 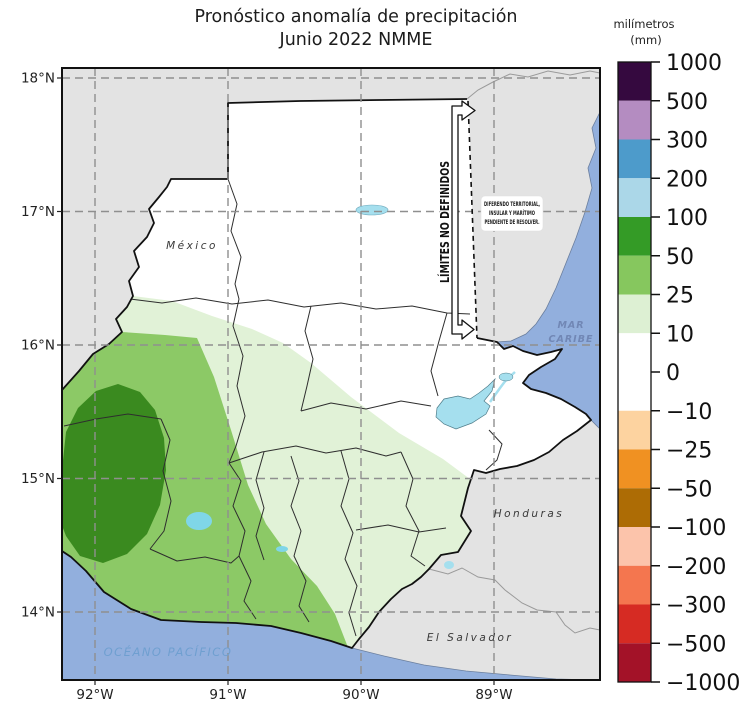 I want to click on cbar-label: −100, so click(x=696, y=528).